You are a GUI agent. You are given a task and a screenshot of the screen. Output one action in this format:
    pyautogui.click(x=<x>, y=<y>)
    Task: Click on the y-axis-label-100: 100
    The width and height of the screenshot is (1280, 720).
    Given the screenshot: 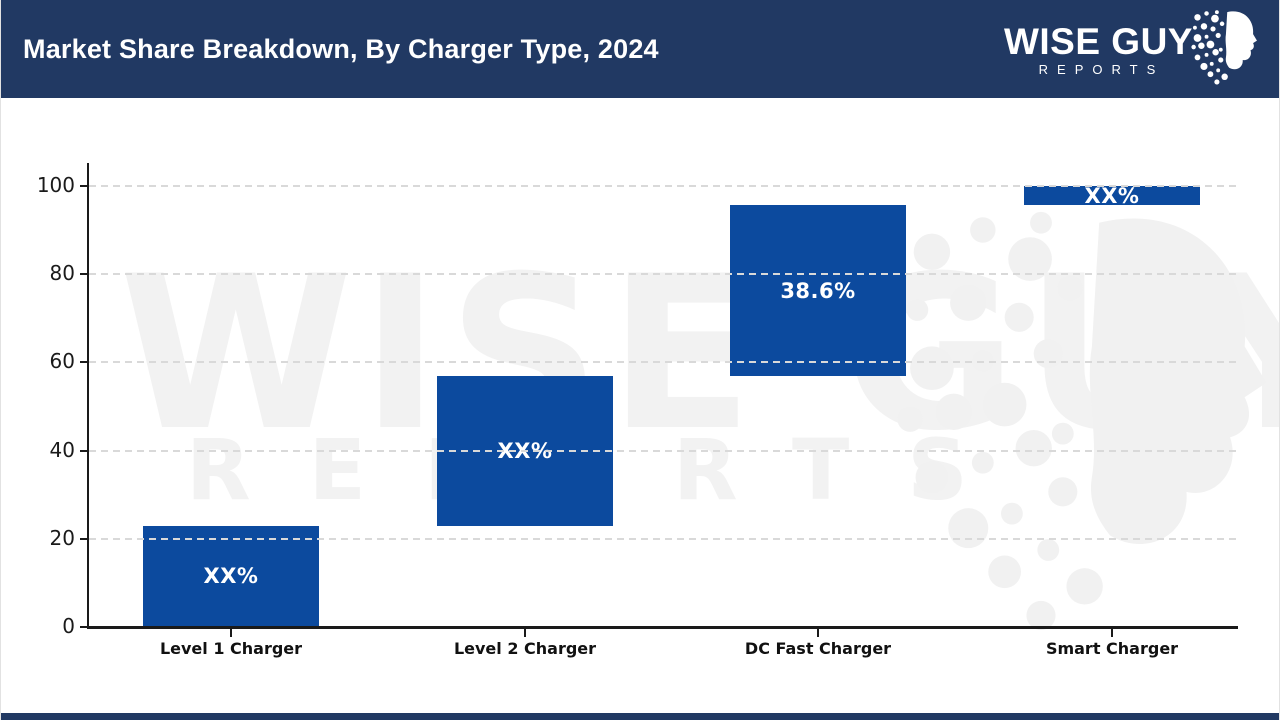 What is the action you would take?
    pyautogui.click(x=55, y=185)
    